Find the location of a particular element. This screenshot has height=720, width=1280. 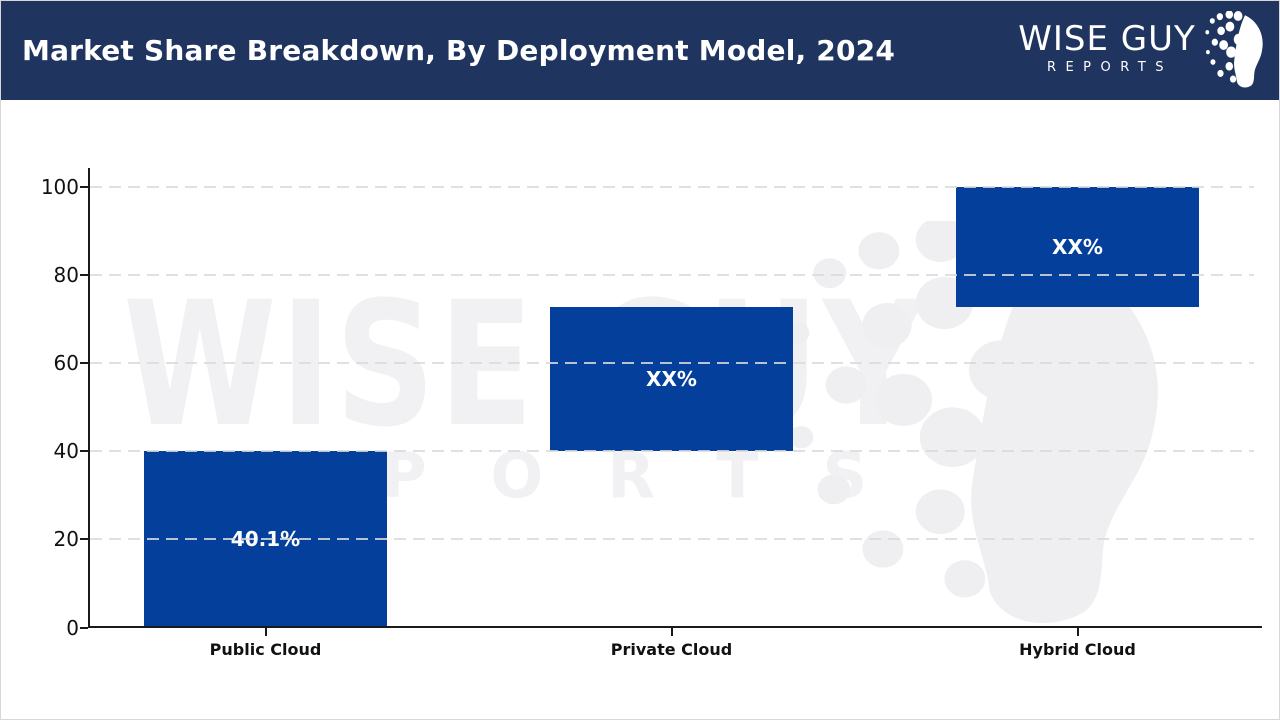

y-tick-label: 100 is located at coordinates (59, 186).